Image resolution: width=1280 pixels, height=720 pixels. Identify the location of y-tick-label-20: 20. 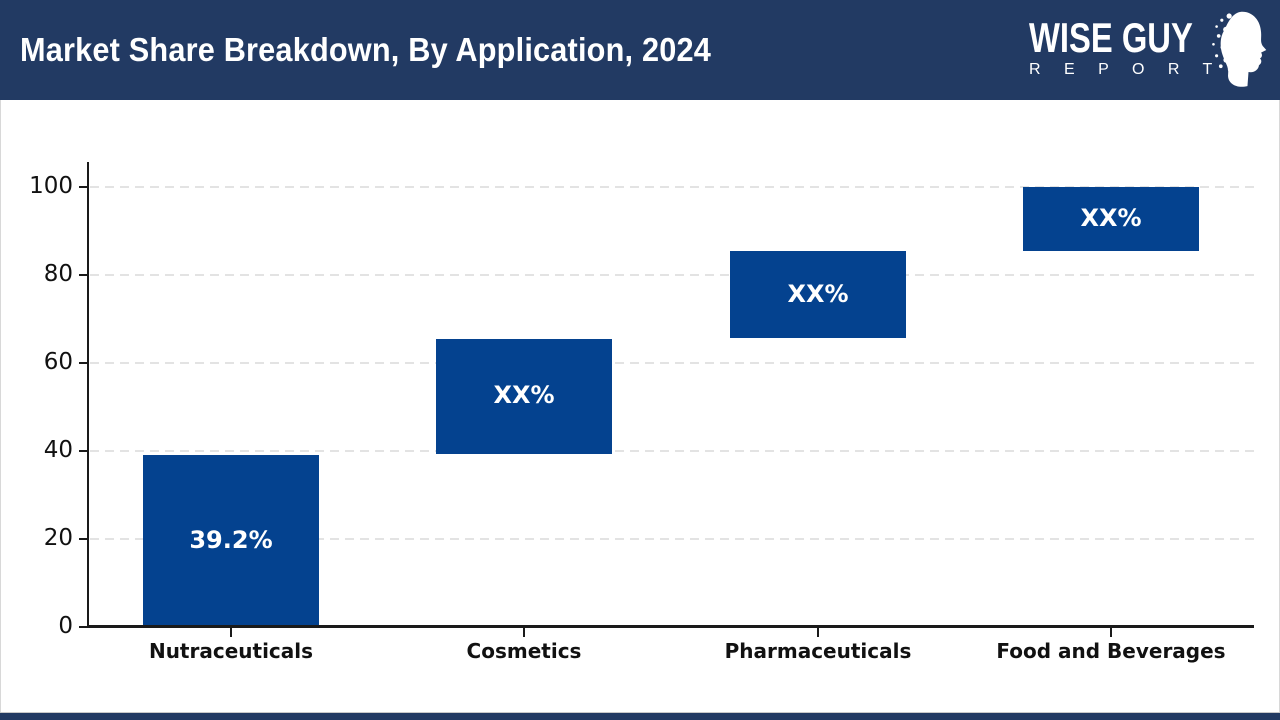
(58, 538).